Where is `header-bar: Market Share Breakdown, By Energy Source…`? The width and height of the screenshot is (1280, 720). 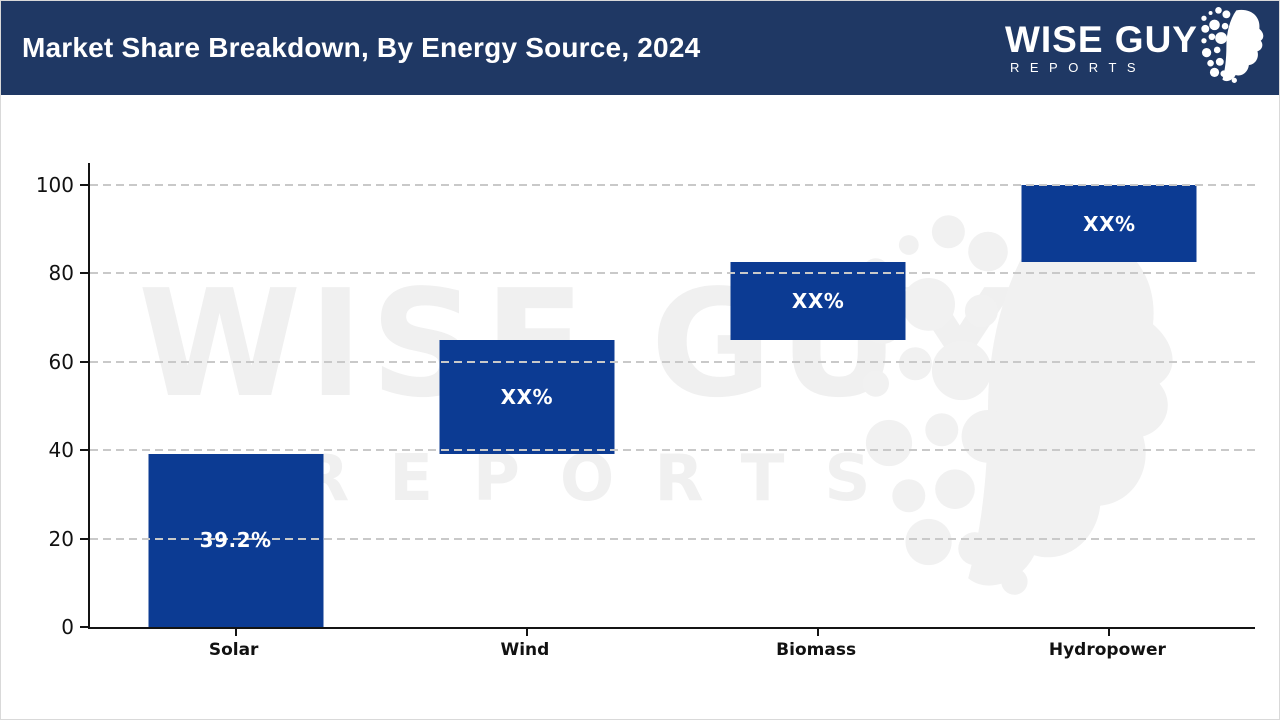
header-bar: Market Share Breakdown, By Energy Source… is located at coordinates (640, 47).